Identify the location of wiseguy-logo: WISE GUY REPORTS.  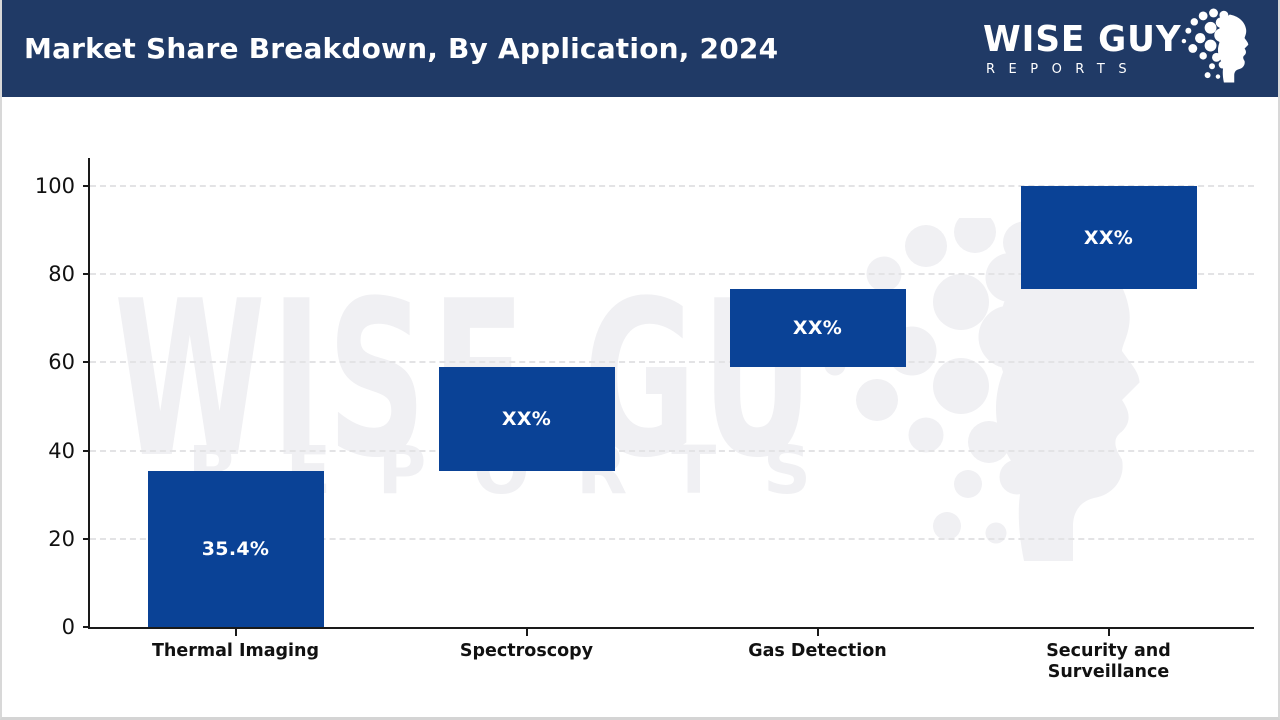
(1117, 47).